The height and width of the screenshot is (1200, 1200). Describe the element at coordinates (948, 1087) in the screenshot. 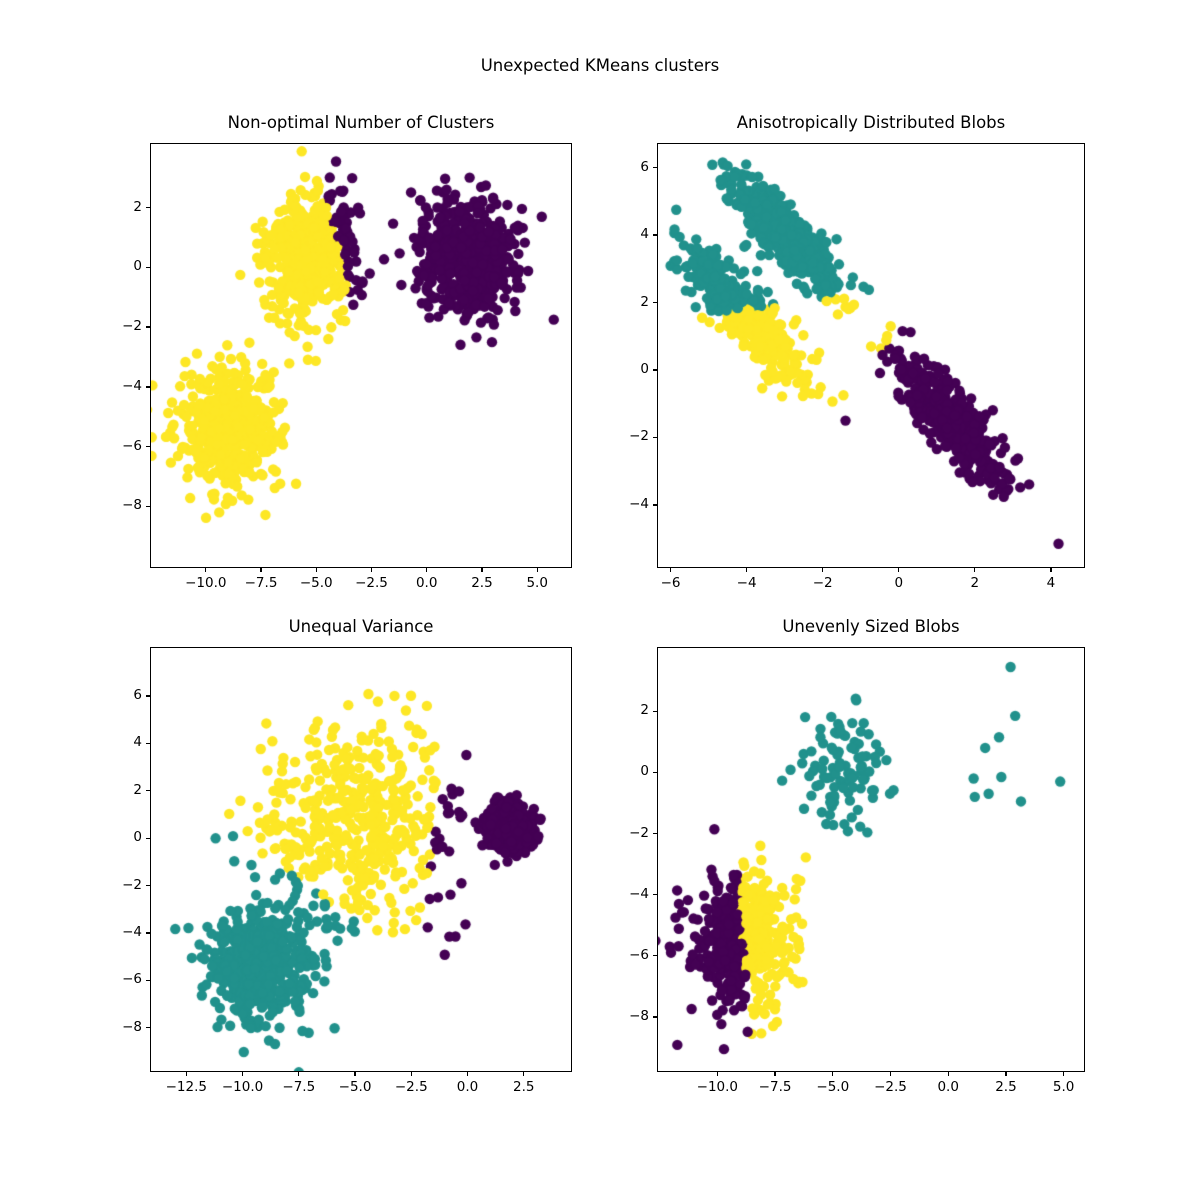

I see `x-tick-label: 0.0` at that location.